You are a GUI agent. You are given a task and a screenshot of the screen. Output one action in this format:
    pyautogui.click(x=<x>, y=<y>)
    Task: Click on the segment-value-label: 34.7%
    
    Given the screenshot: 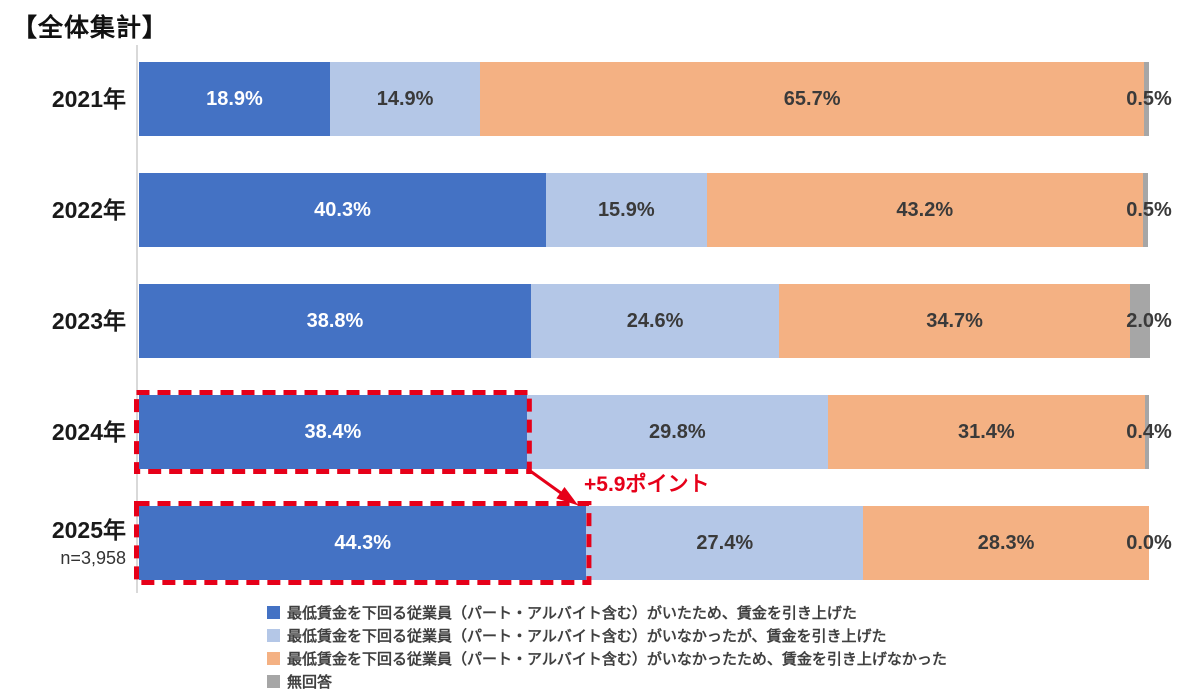 What is the action you would take?
    pyautogui.click(x=954, y=320)
    